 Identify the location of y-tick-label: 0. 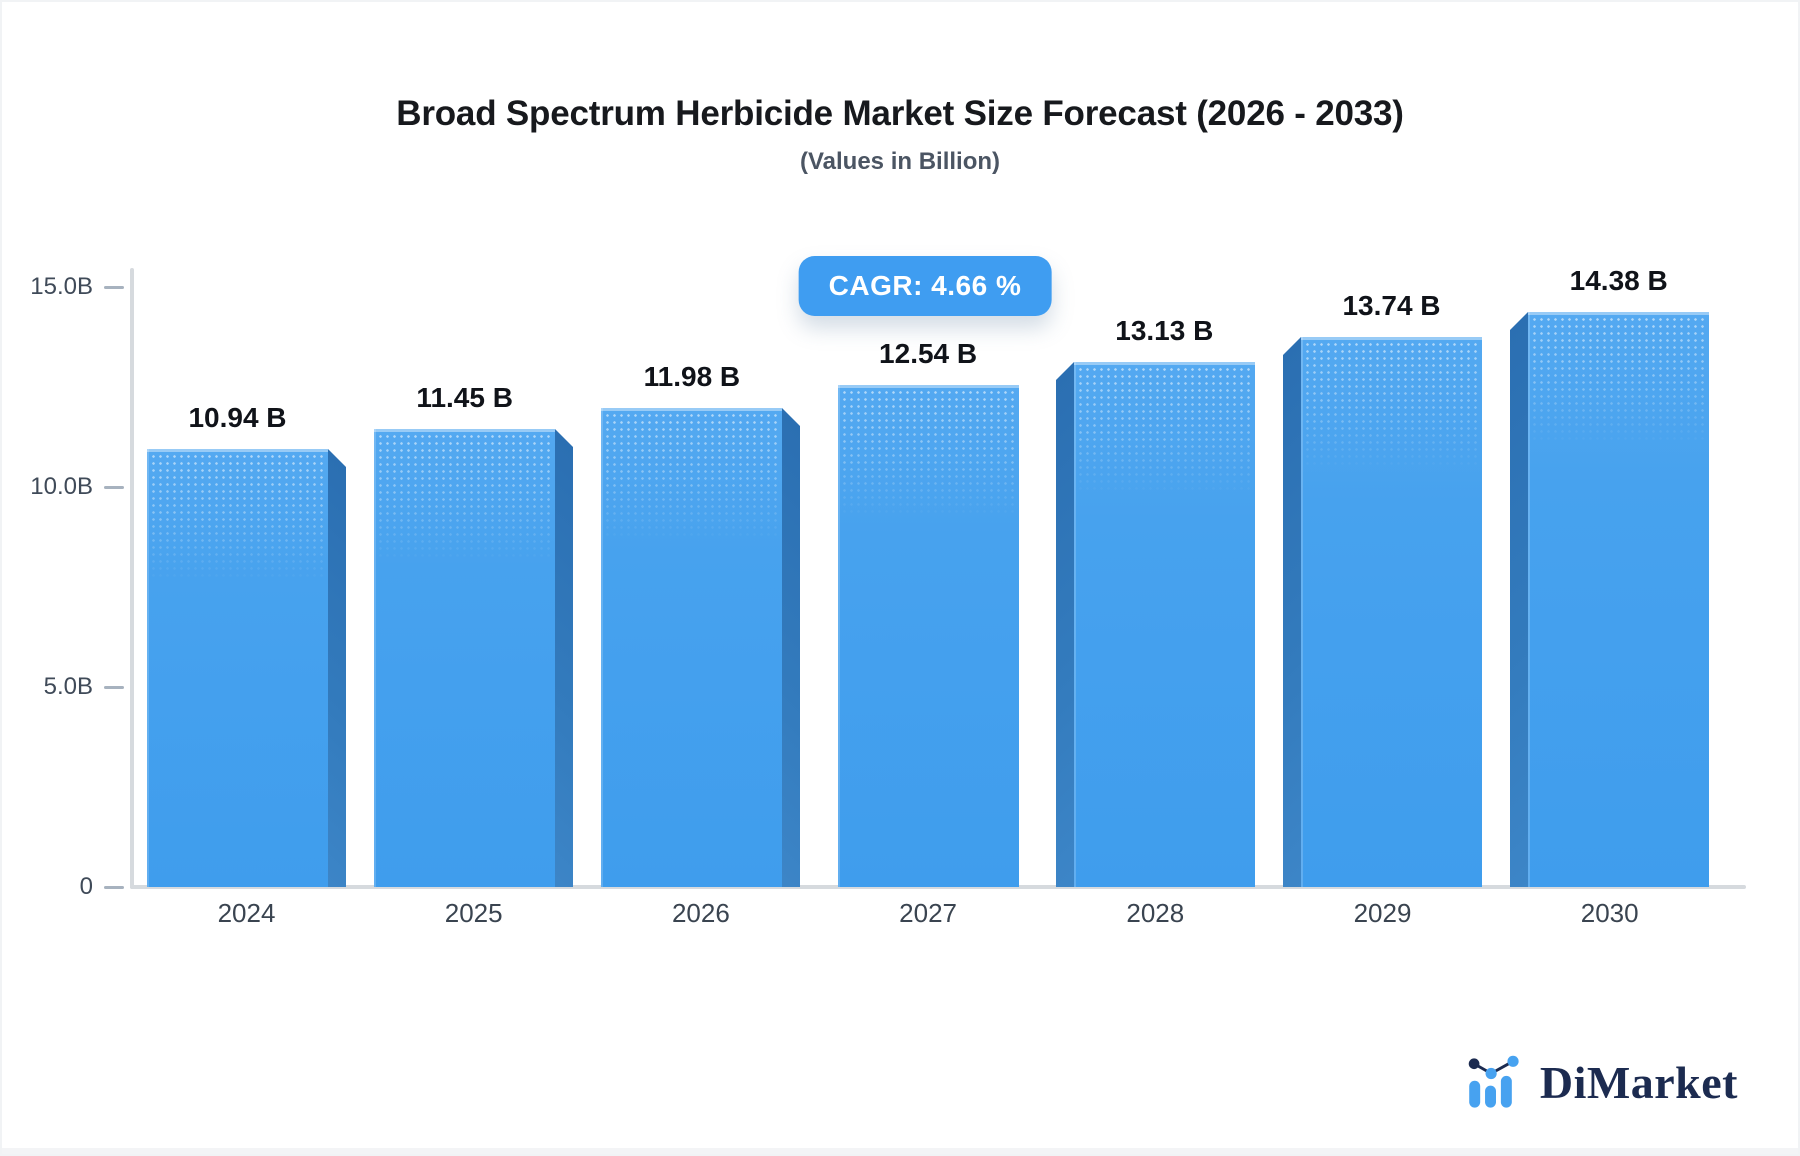
(86, 886).